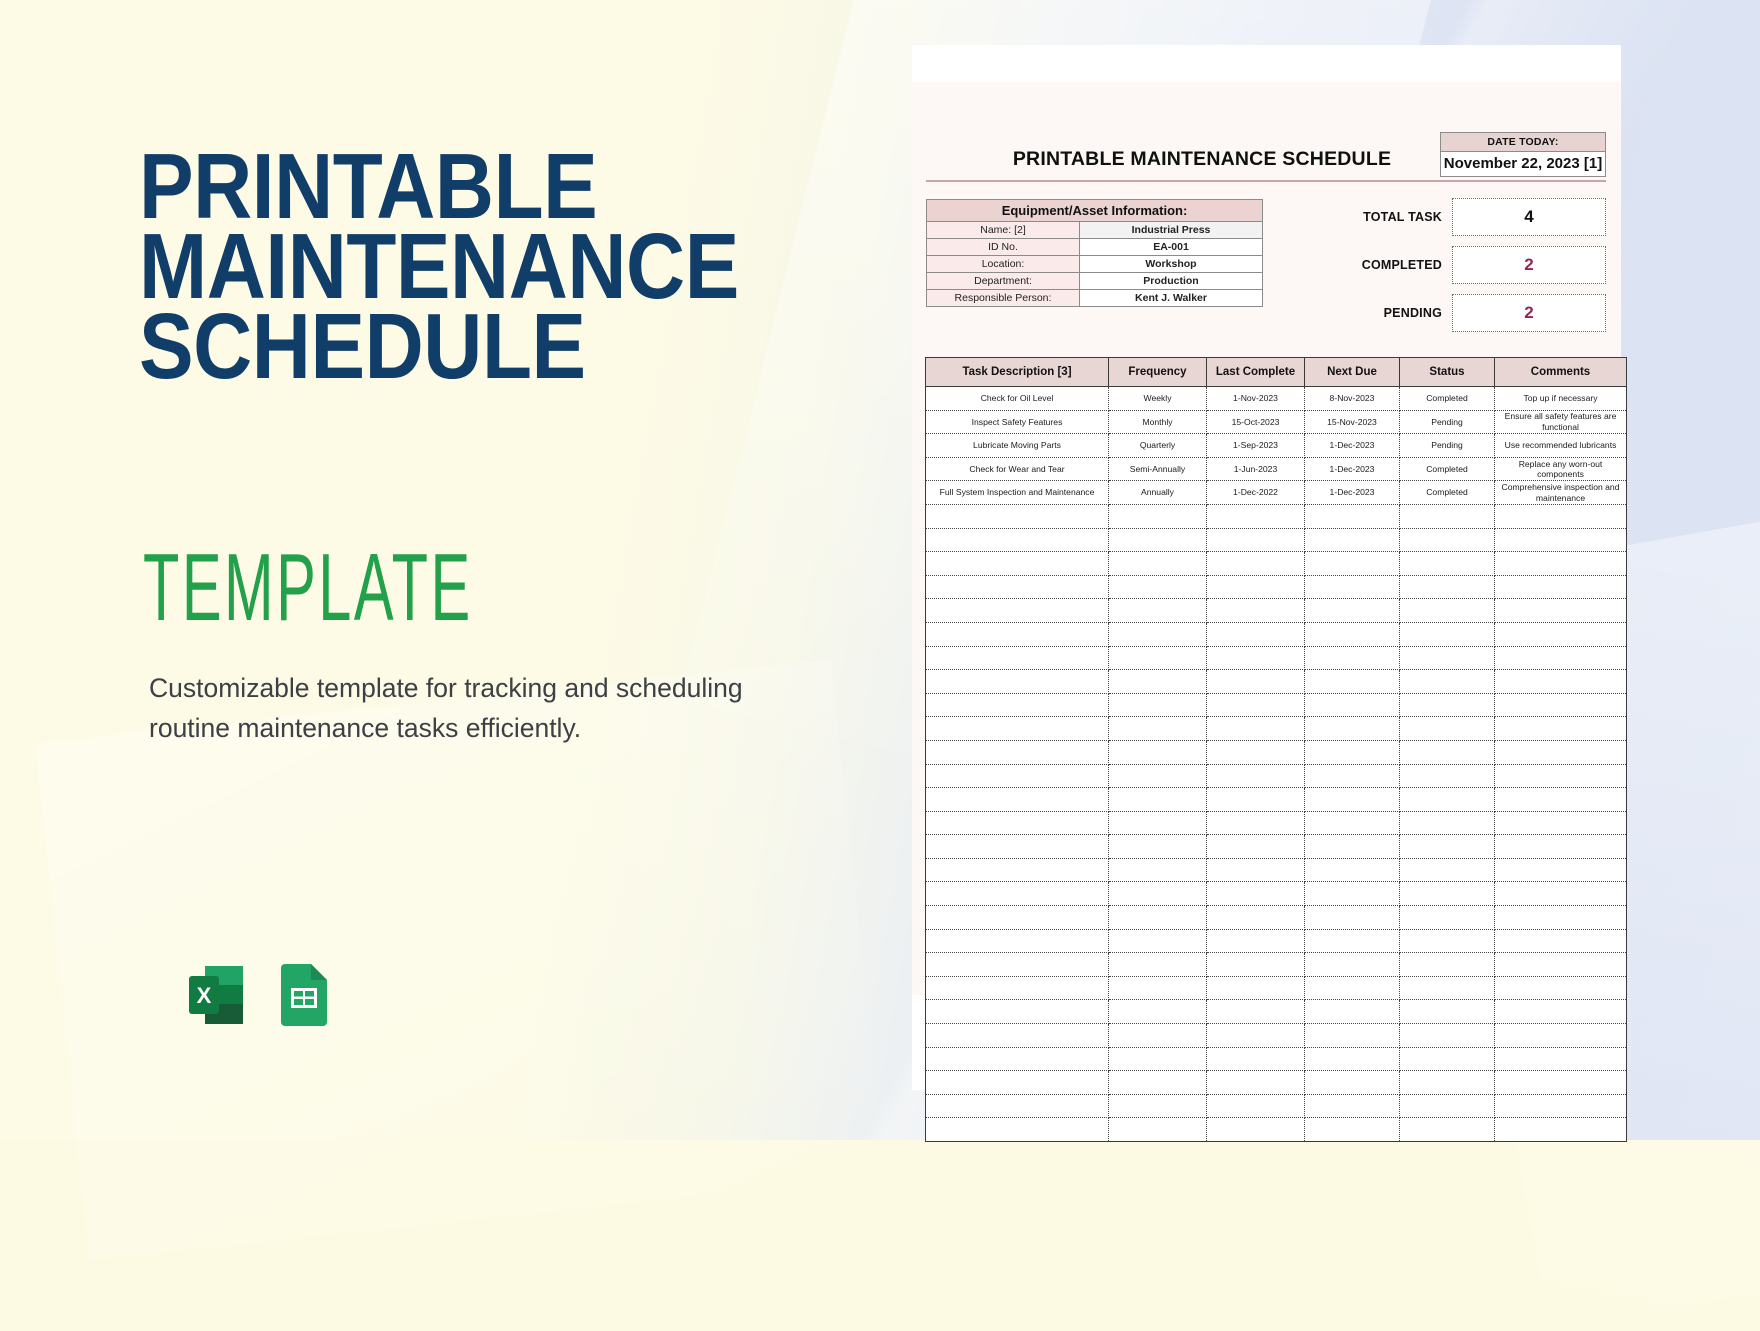 This screenshot has width=1760, height=1331. I want to click on table-cell: Semi-Annually, so click(1157, 469).